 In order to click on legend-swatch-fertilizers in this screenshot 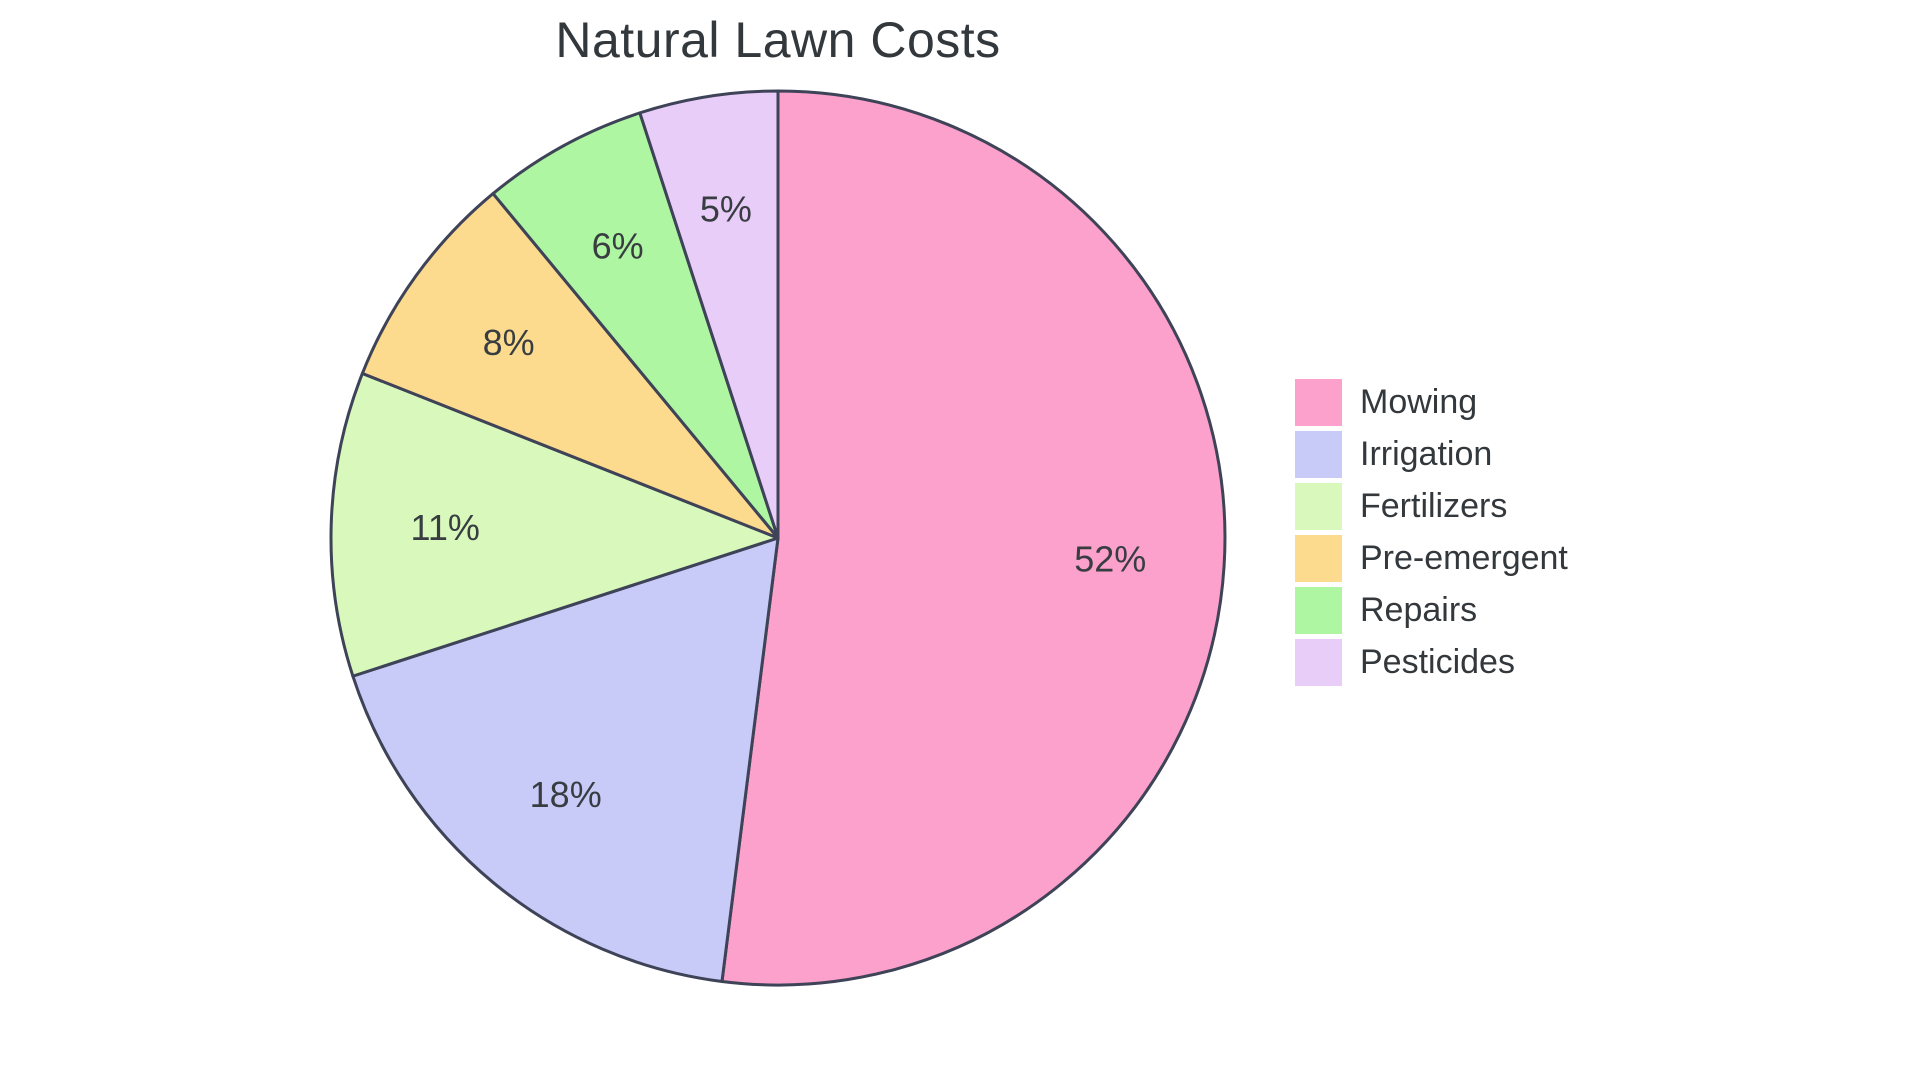, I will do `click(1318, 506)`.